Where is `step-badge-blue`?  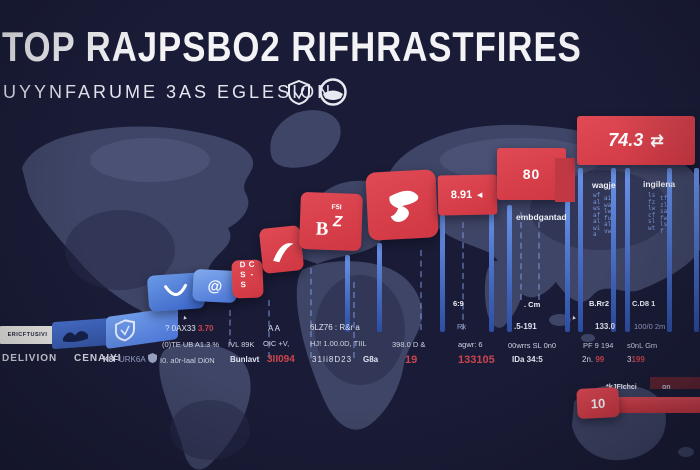
step-badge-blue is located at coordinates (176, 292).